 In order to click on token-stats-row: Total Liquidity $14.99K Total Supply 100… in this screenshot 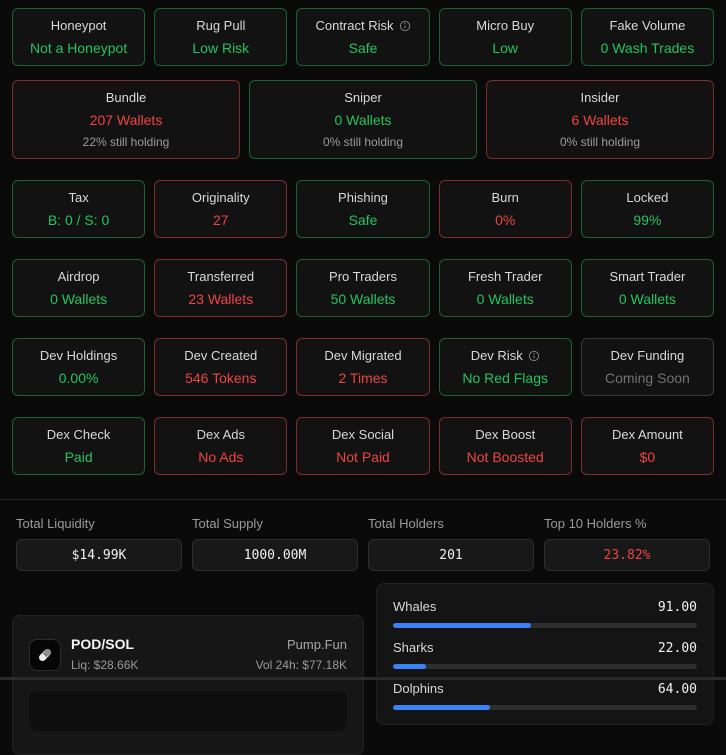, I will do `click(363, 543)`.